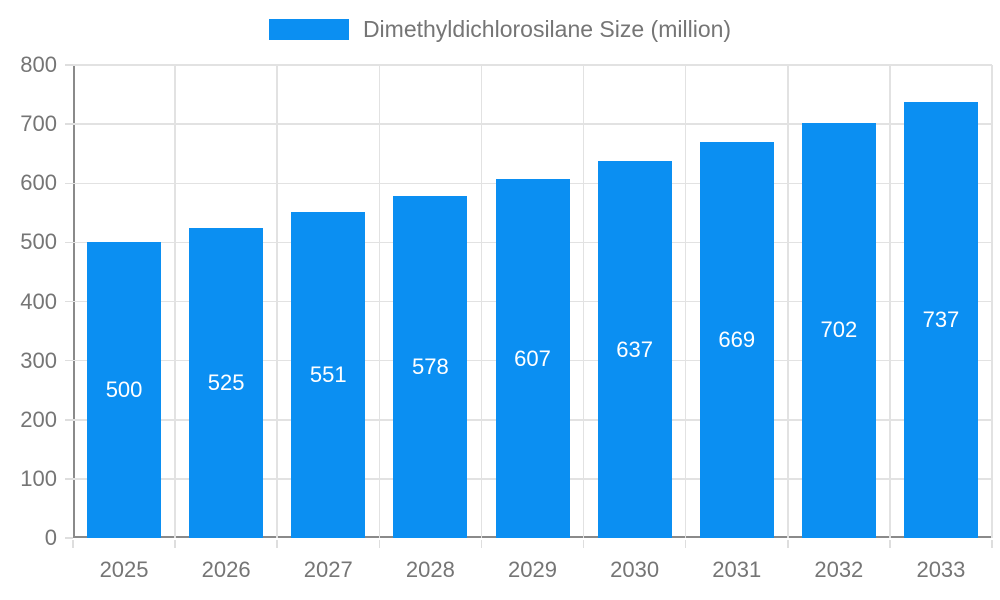 This screenshot has height=600, width=1000. What do you see at coordinates (430, 569) in the screenshot?
I see `x-axis-tick-label: 2028` at bounding box center [430, 569].